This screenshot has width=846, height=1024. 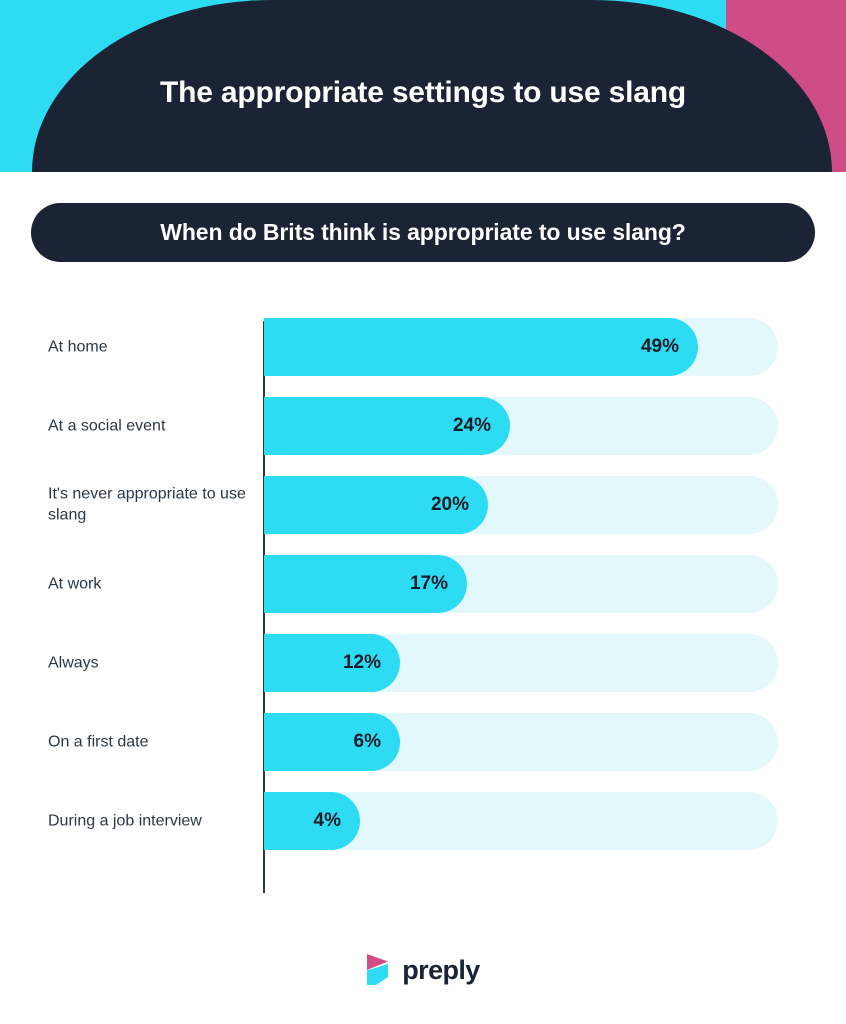 What do you see at coordinates (441, 969) in the screenshot?
I see `preply-wordmark: preply` at bounding box center [441, 969].